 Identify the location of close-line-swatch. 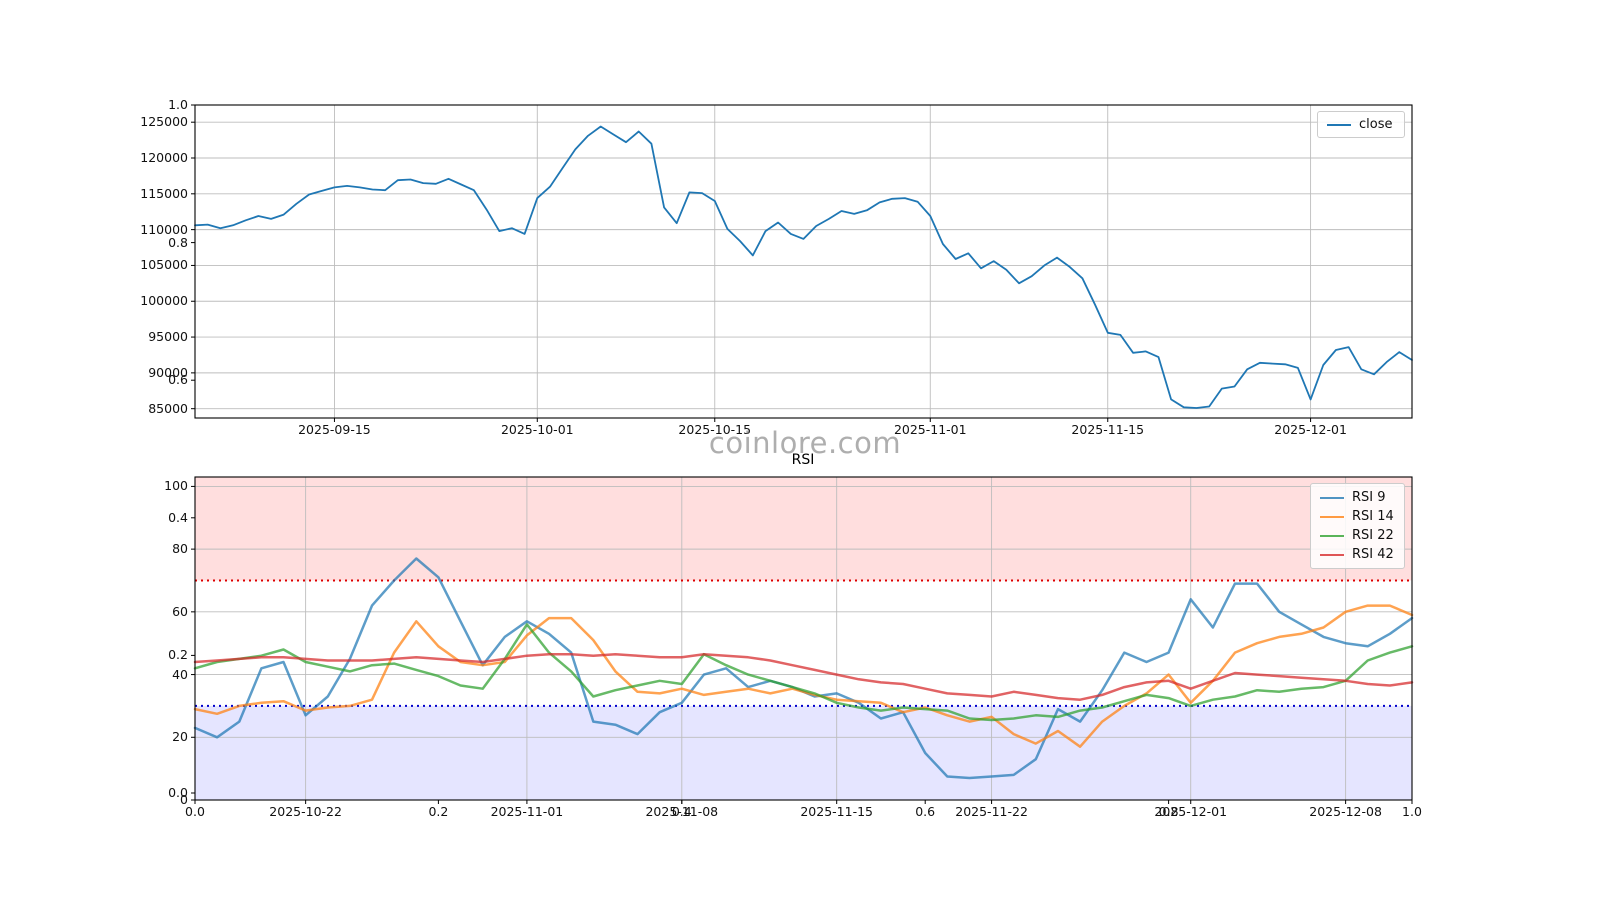
(1339, 124).